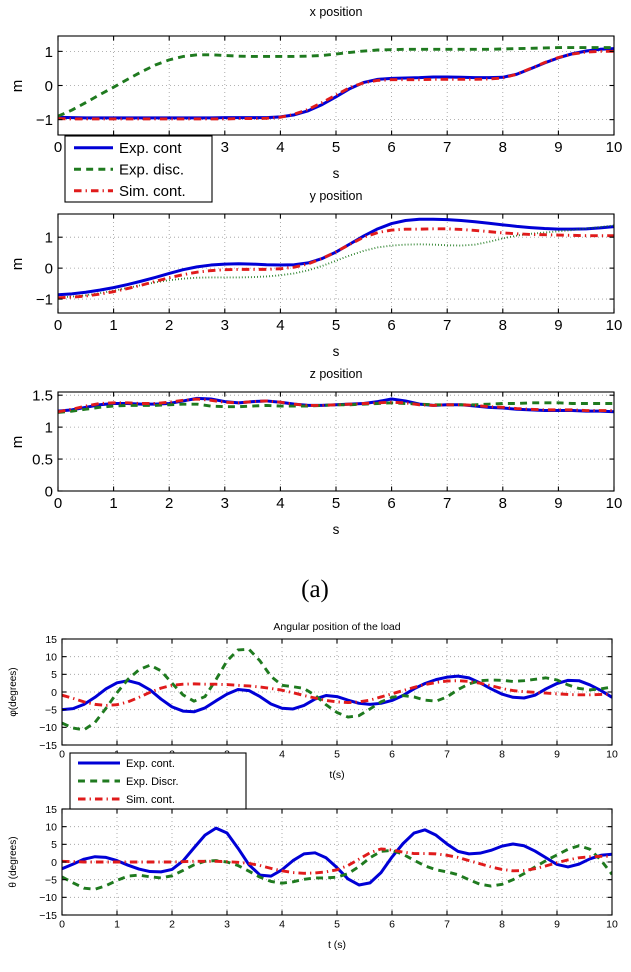 The height and width of the screenshot is (972, 631). Describe the element at coordinates (42, 459) in the screenshot. I see `ytick-label: 0.5` at that location.